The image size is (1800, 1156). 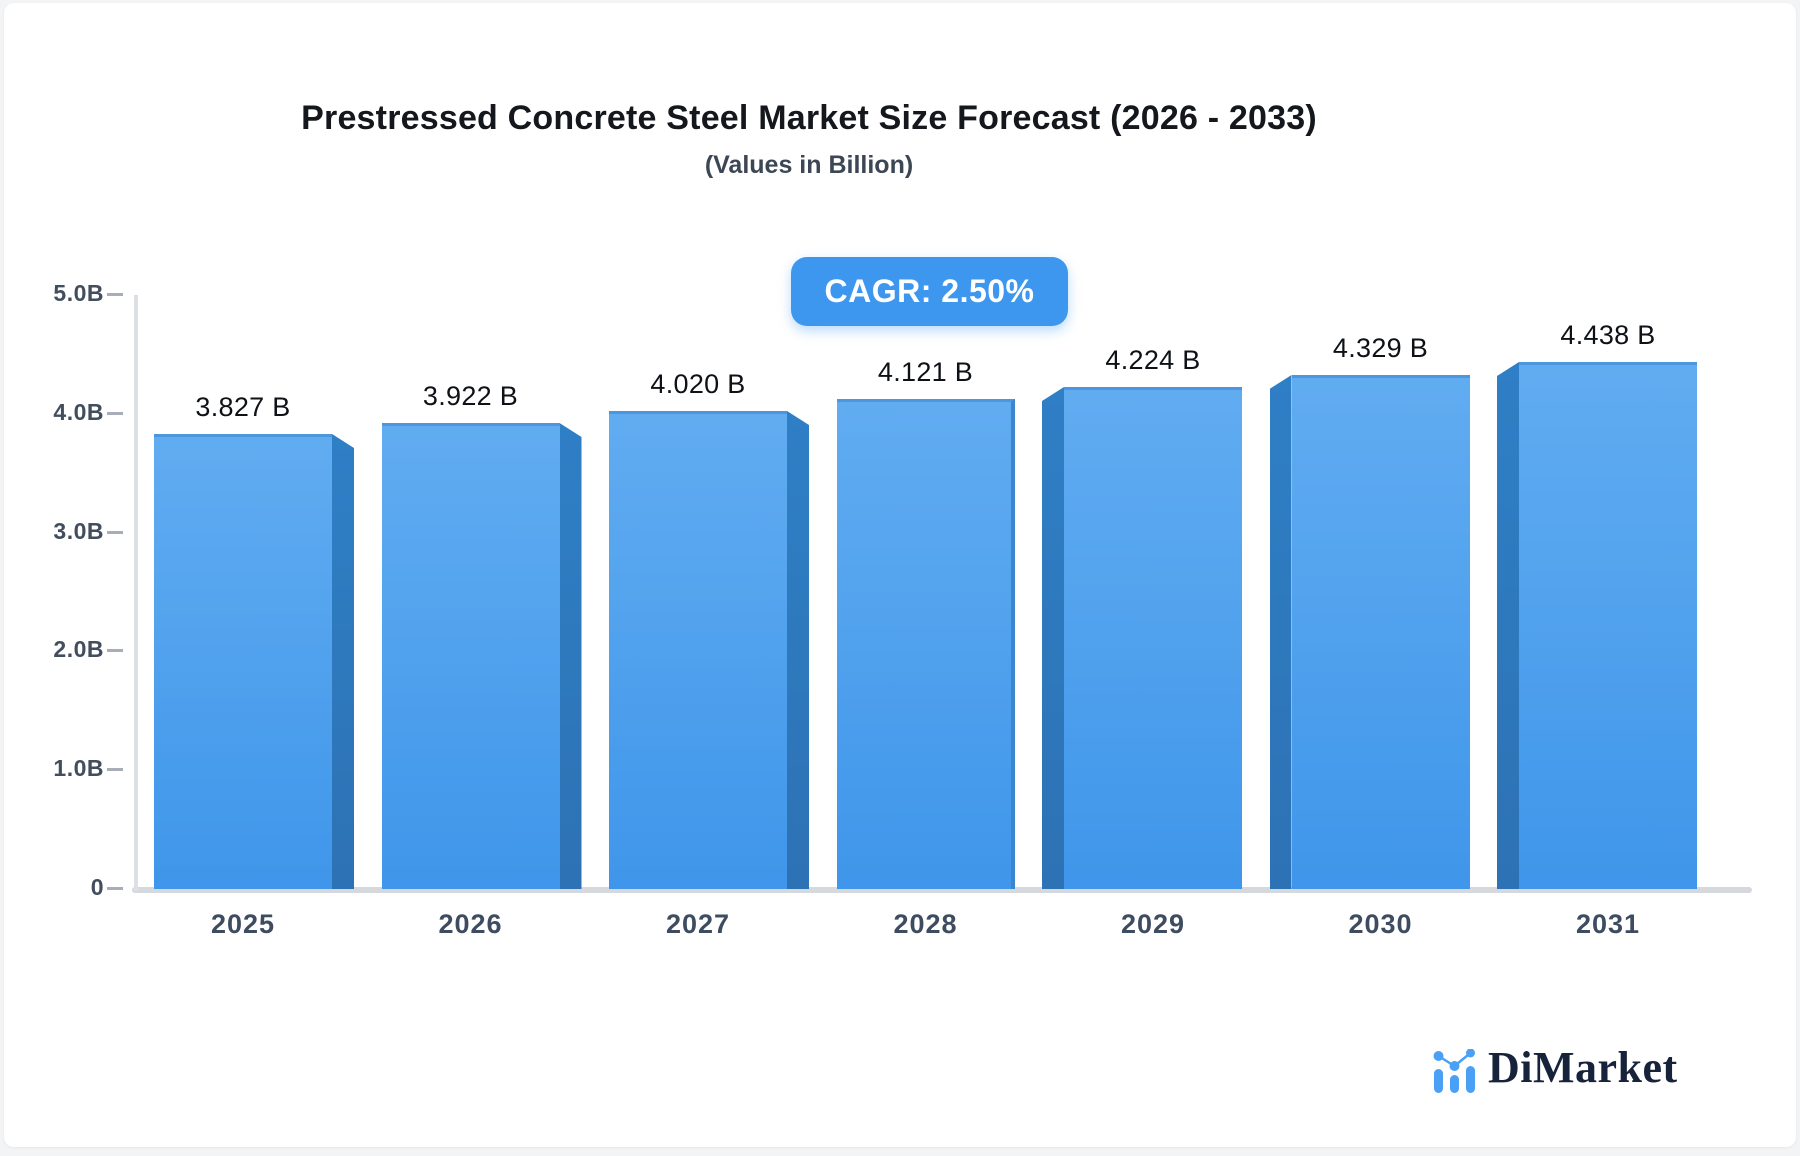 What do you see at coordinates (1153, 360) in the screenshot?
I see `bar-value-label-2029: 4.224 B` at bounding box center [1153, 360].